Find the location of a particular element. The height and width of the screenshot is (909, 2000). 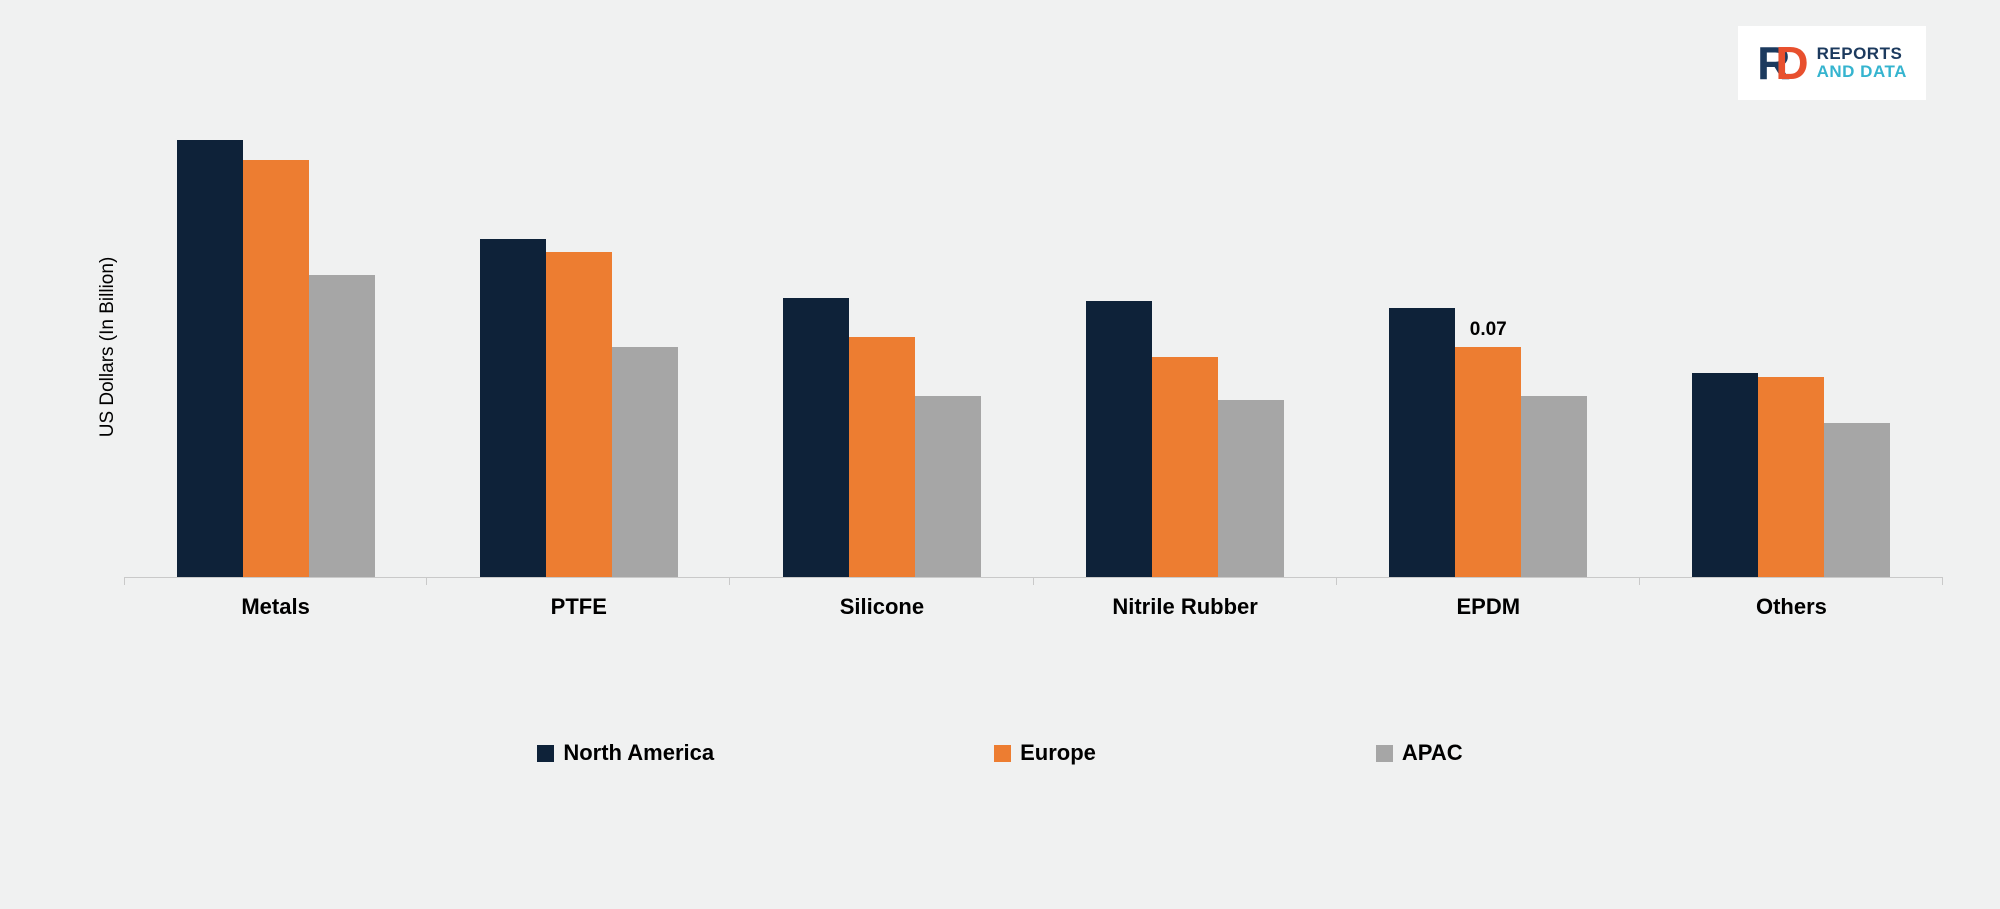

logo-text: REPORTS AND DATA is located at coordinates (1862, 63).